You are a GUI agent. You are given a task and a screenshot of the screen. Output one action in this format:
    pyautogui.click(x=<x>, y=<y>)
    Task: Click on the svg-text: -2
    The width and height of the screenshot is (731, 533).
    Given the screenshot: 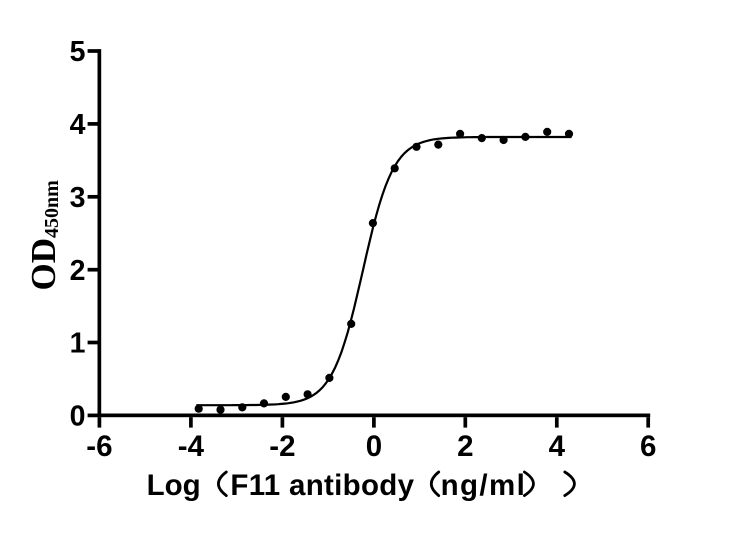 What is the action you would take?
    pyautogui.click(x=282, y=446)
    